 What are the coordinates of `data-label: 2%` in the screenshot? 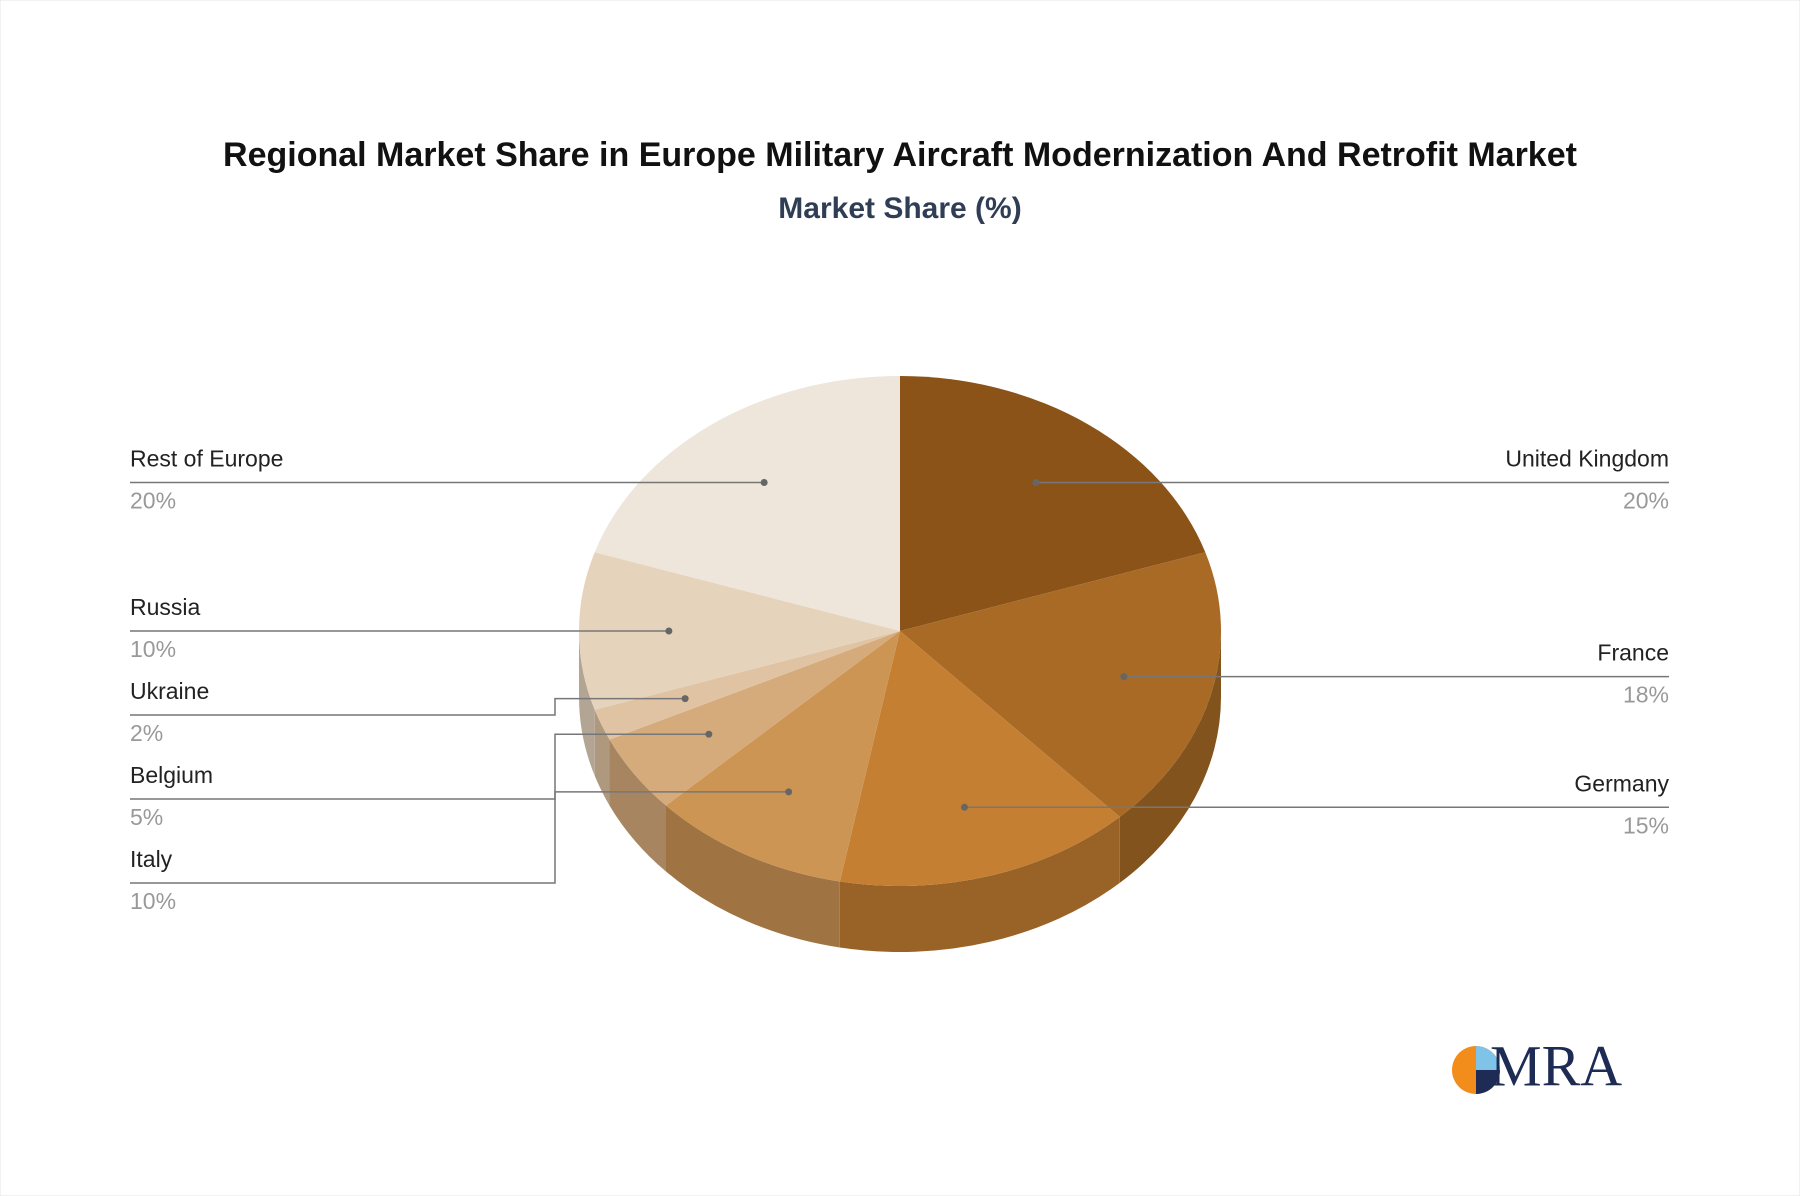 It's located at (146, 733).